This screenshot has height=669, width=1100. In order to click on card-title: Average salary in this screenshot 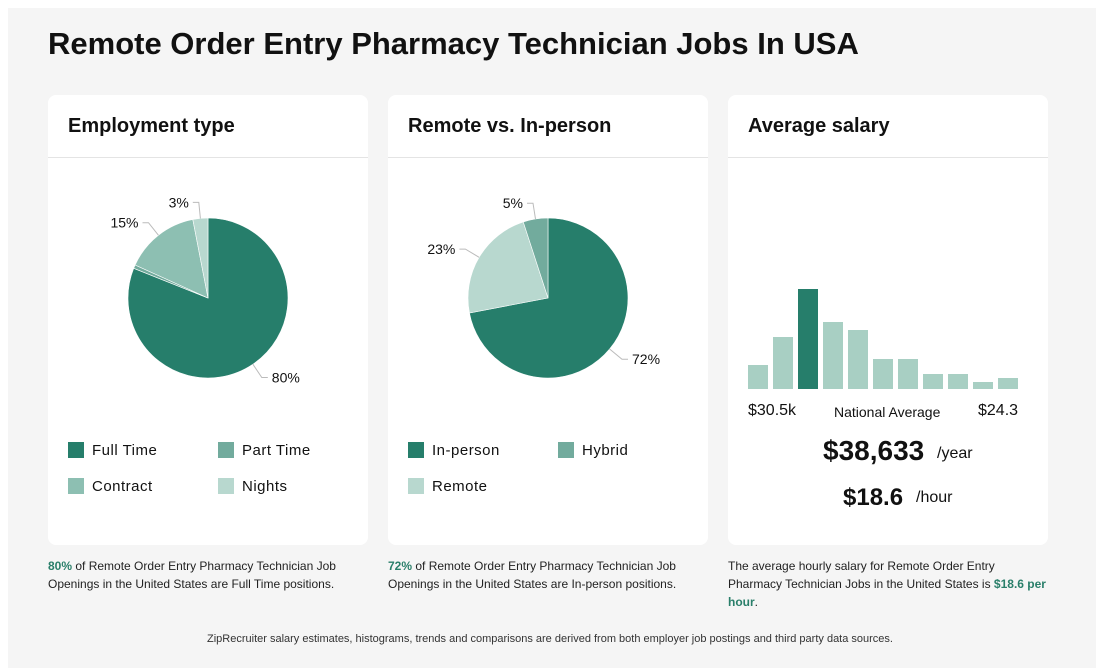, I will do `click(819, 126)`.